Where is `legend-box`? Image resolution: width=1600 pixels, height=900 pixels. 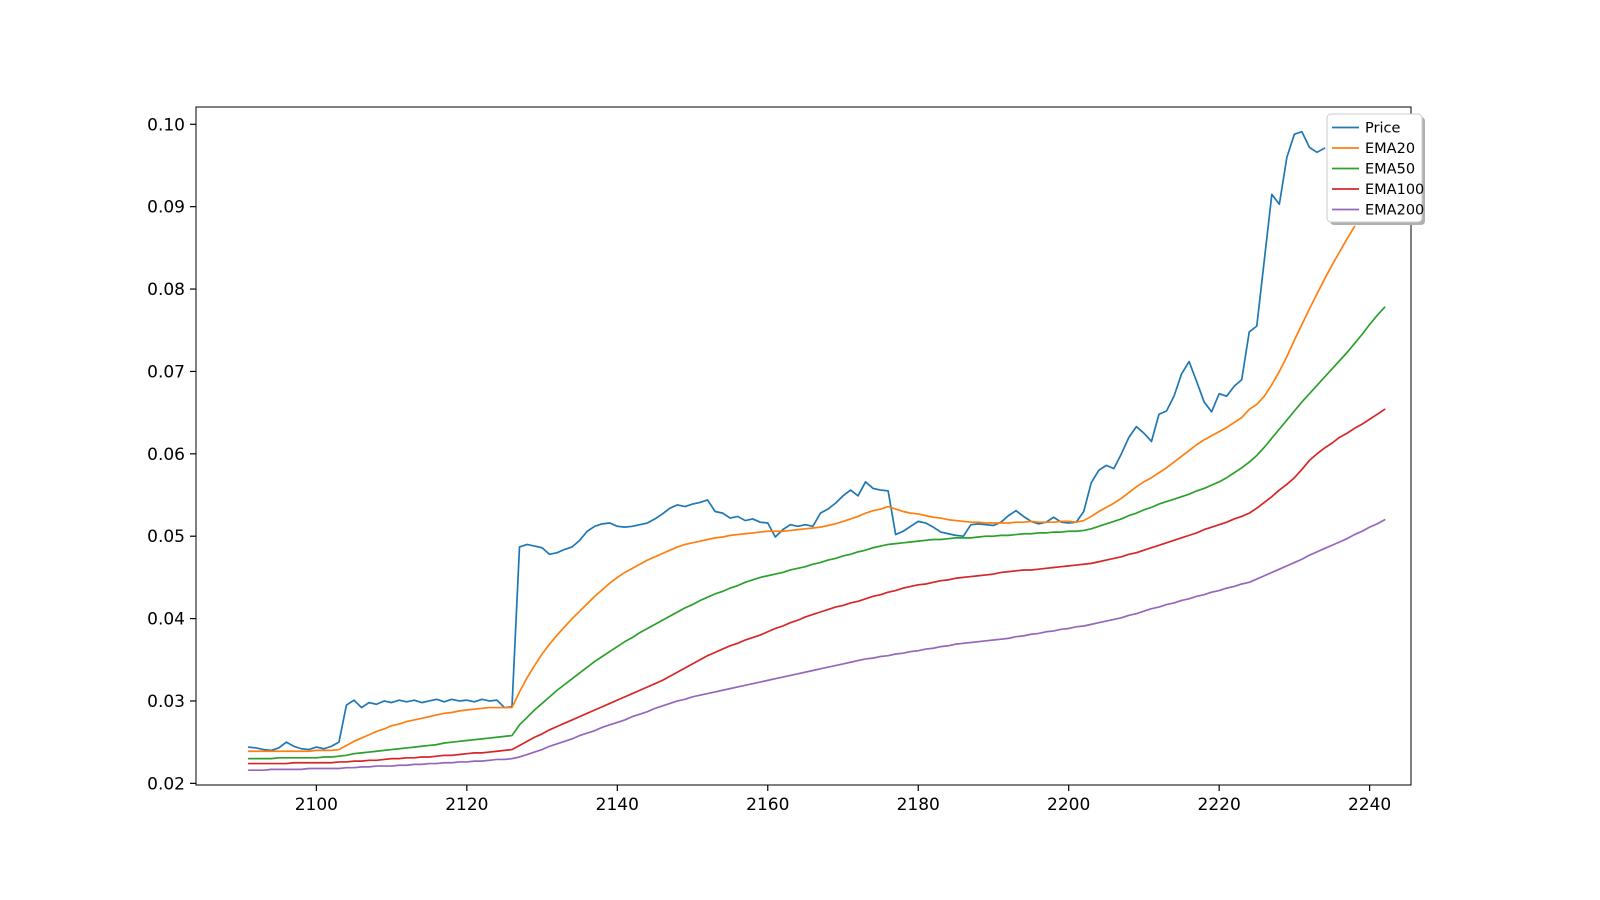
legend-box is located at coordinates (1374, 168).